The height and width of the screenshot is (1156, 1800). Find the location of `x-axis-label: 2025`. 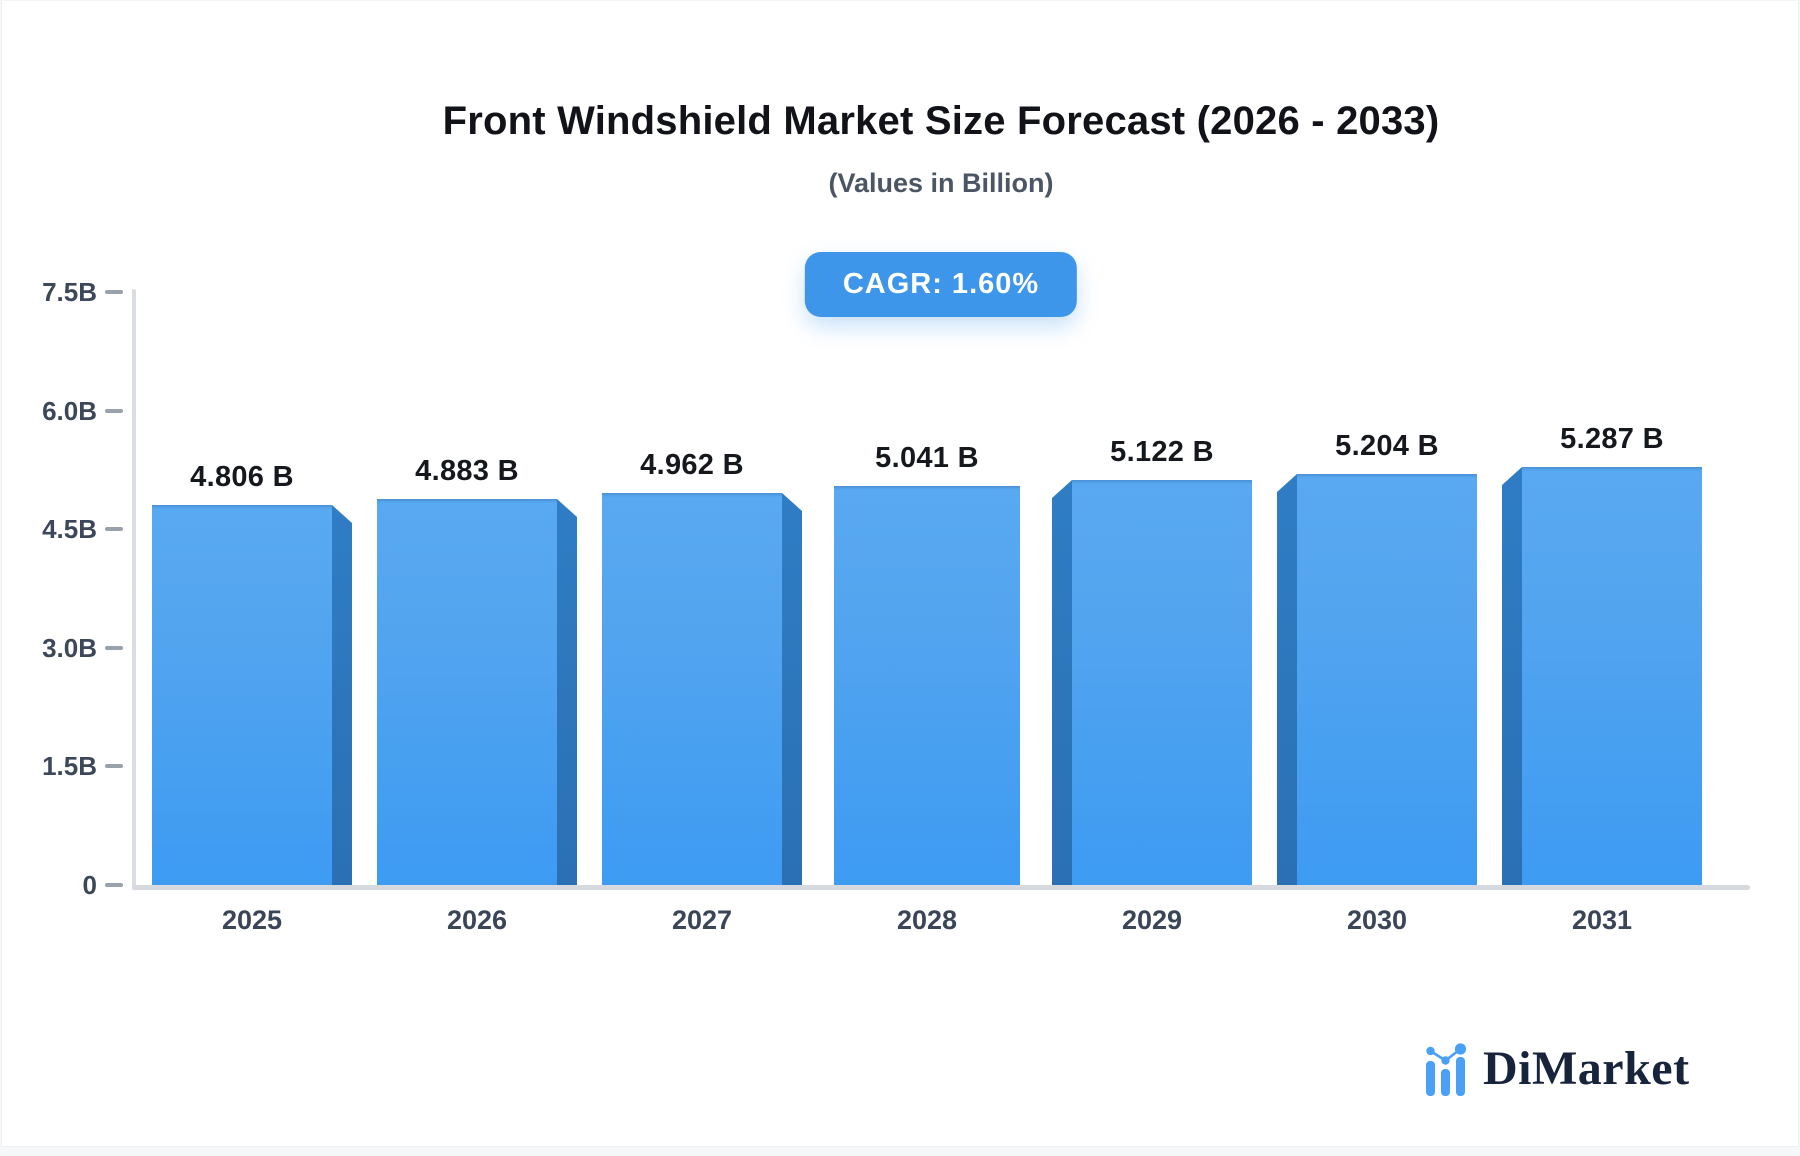

x-axis-label: 2025 is located at coordinates (252, 920).